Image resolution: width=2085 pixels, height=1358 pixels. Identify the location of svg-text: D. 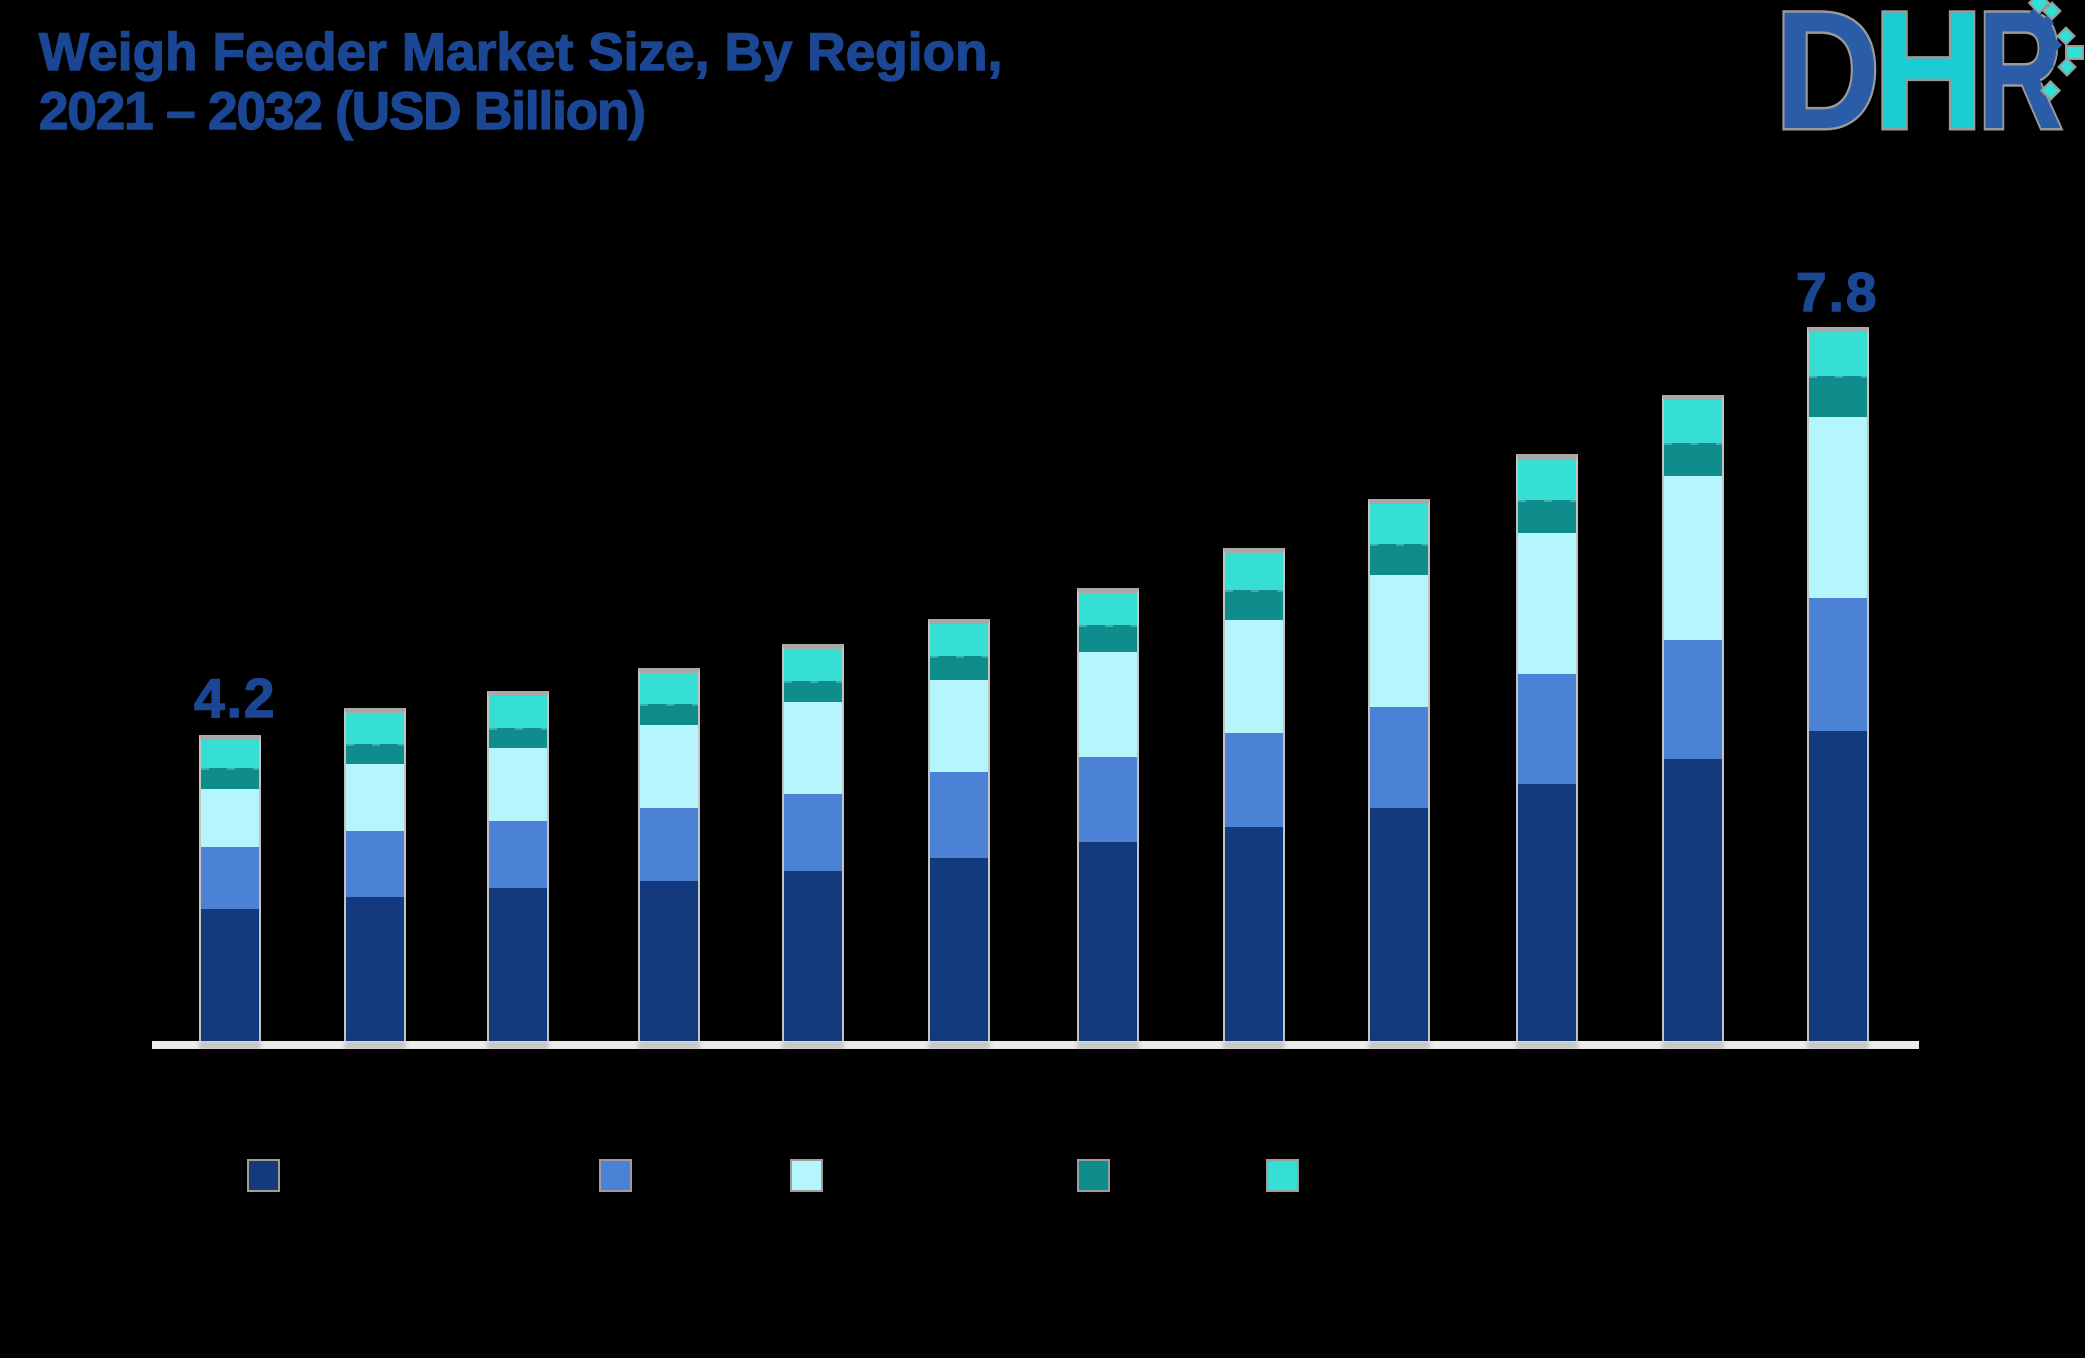
(1827, 70).